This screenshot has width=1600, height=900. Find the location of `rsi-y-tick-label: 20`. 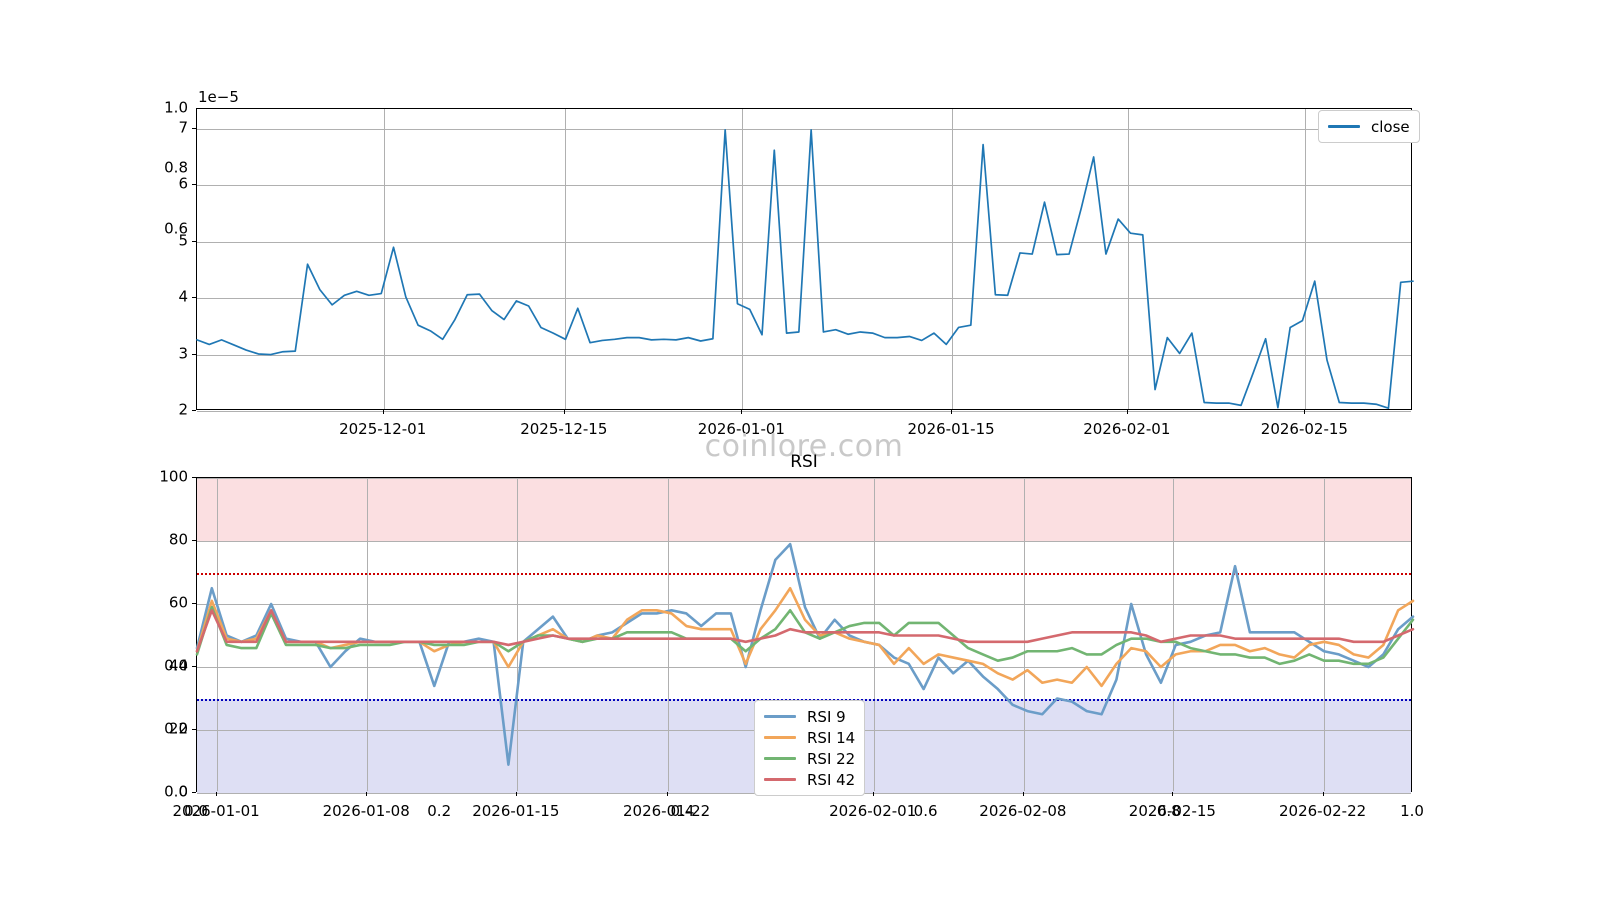

rsi-y-tick-label: 20 is located at coordinates (178, 728).